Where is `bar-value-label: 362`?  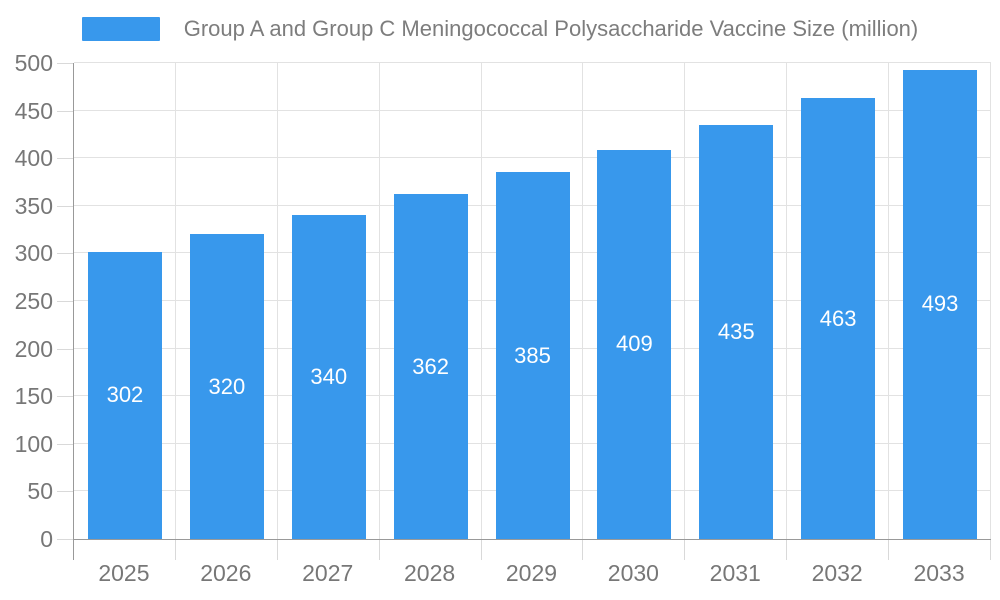
bar-value-label: 362 is located at coordinates (430, 366).